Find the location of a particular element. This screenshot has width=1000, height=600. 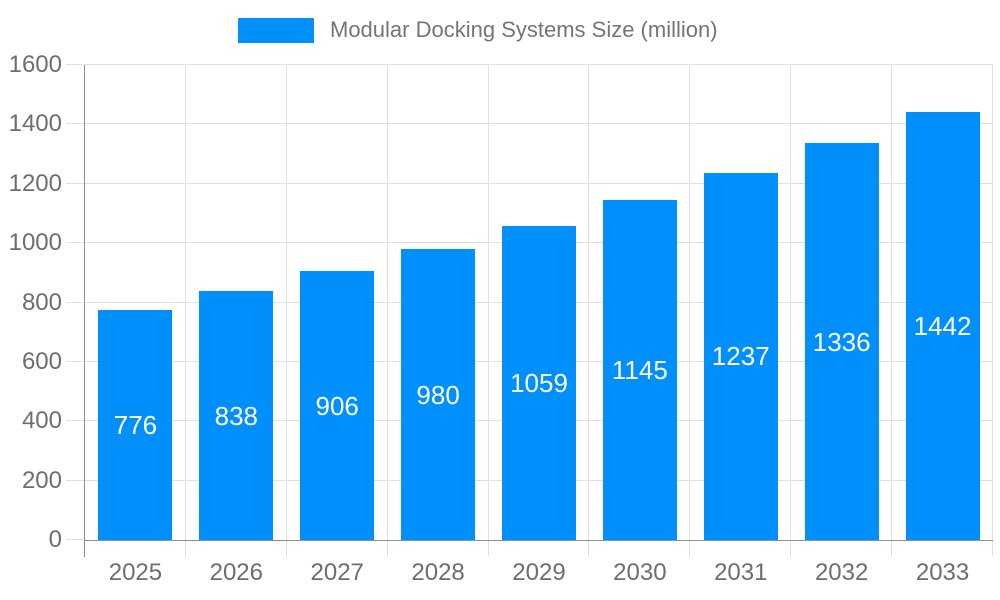

legend-item: Modular Docking Systems Size (million) is located at coordinates (478, 30).